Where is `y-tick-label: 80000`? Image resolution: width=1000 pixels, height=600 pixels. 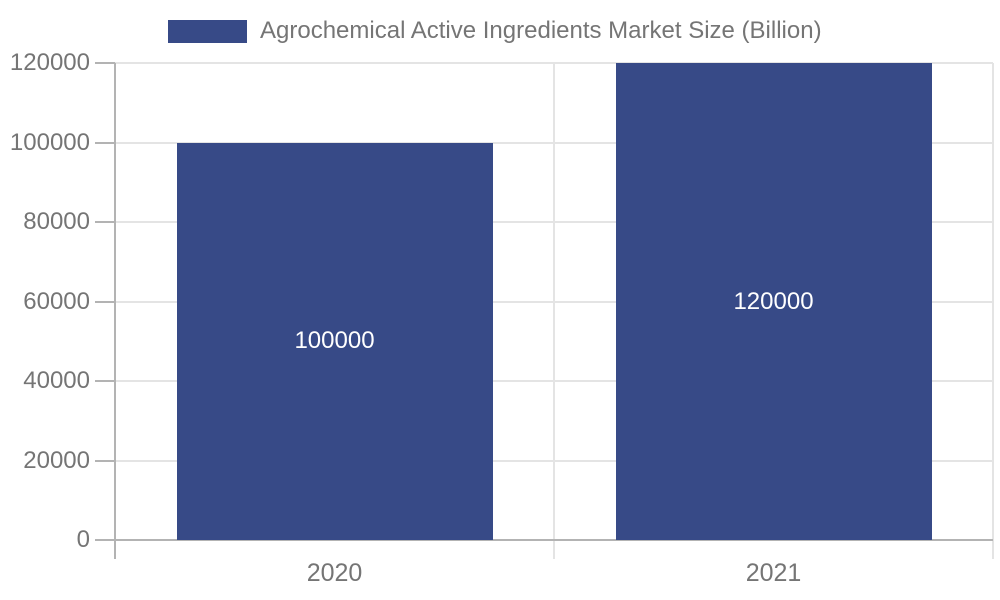 y-tick-label: 80000 is located at coordinates (56, 221).